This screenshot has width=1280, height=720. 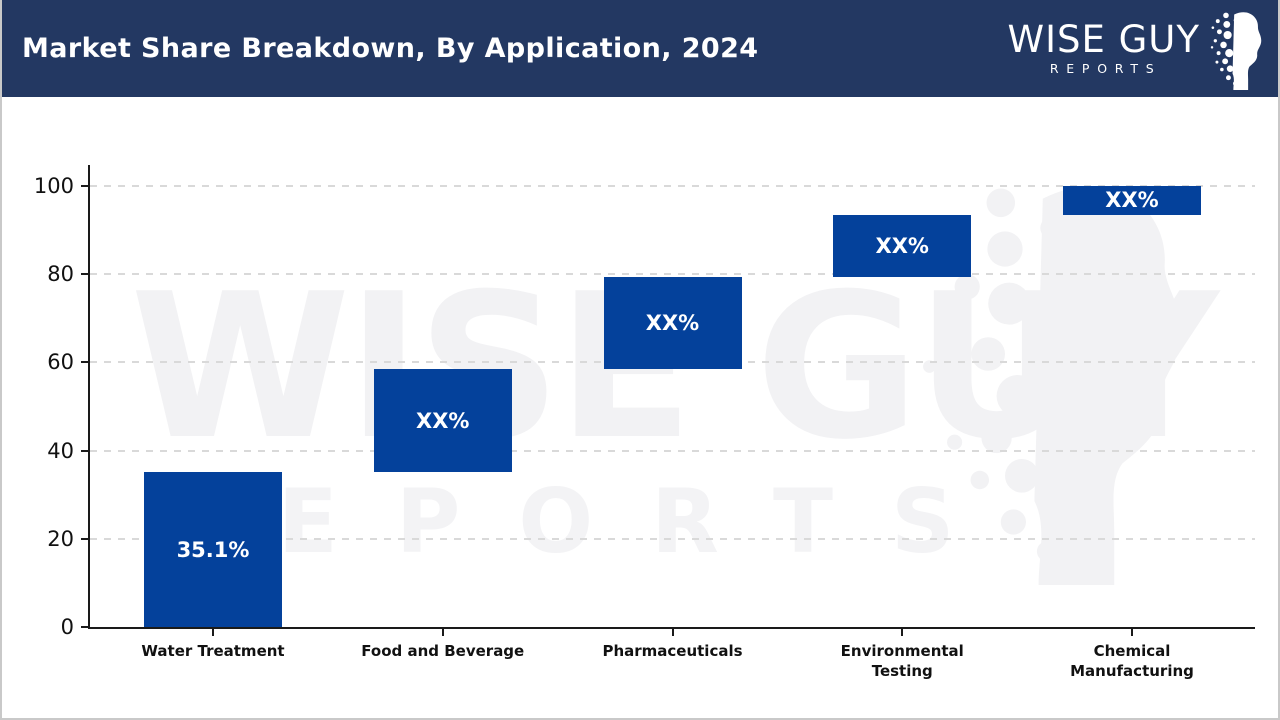 I want to click on x-category-label-line: Pharmaceuticals, so click(x=672, y=651).